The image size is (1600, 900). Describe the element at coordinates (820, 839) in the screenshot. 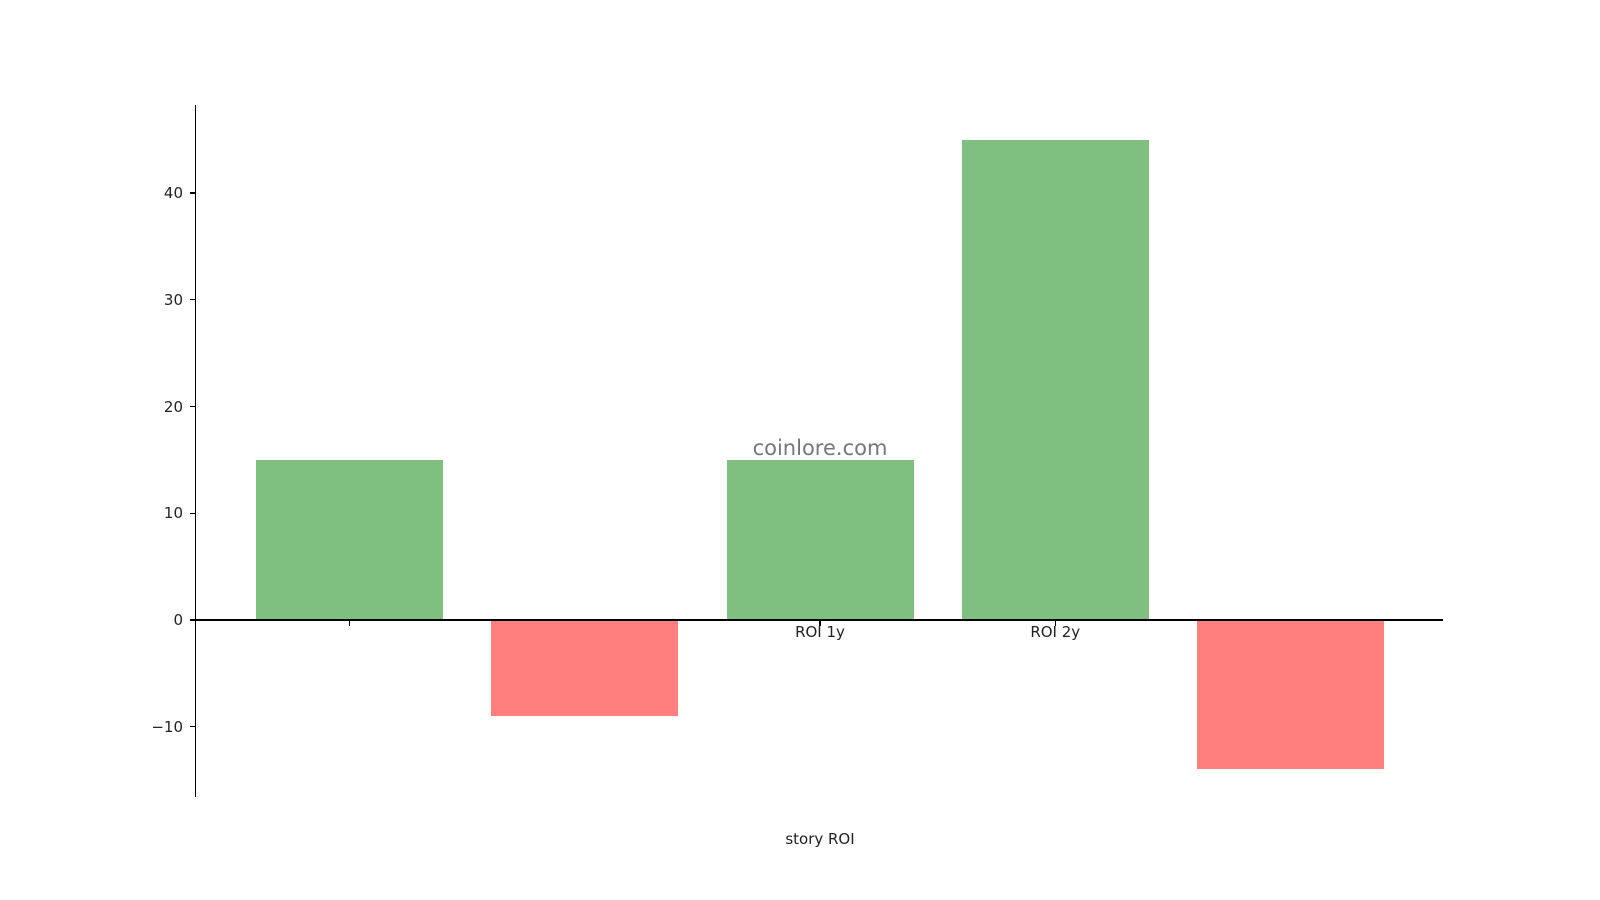

I see `x-axis-title: story ROI` at that location.